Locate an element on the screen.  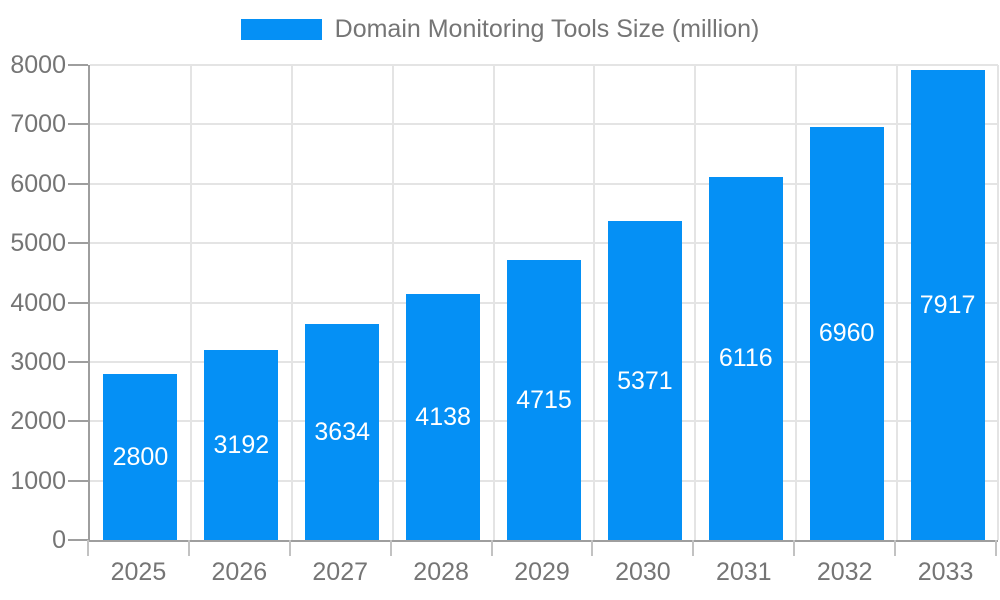
bar-value-label: 3192 is located at coordinates (241, 445).